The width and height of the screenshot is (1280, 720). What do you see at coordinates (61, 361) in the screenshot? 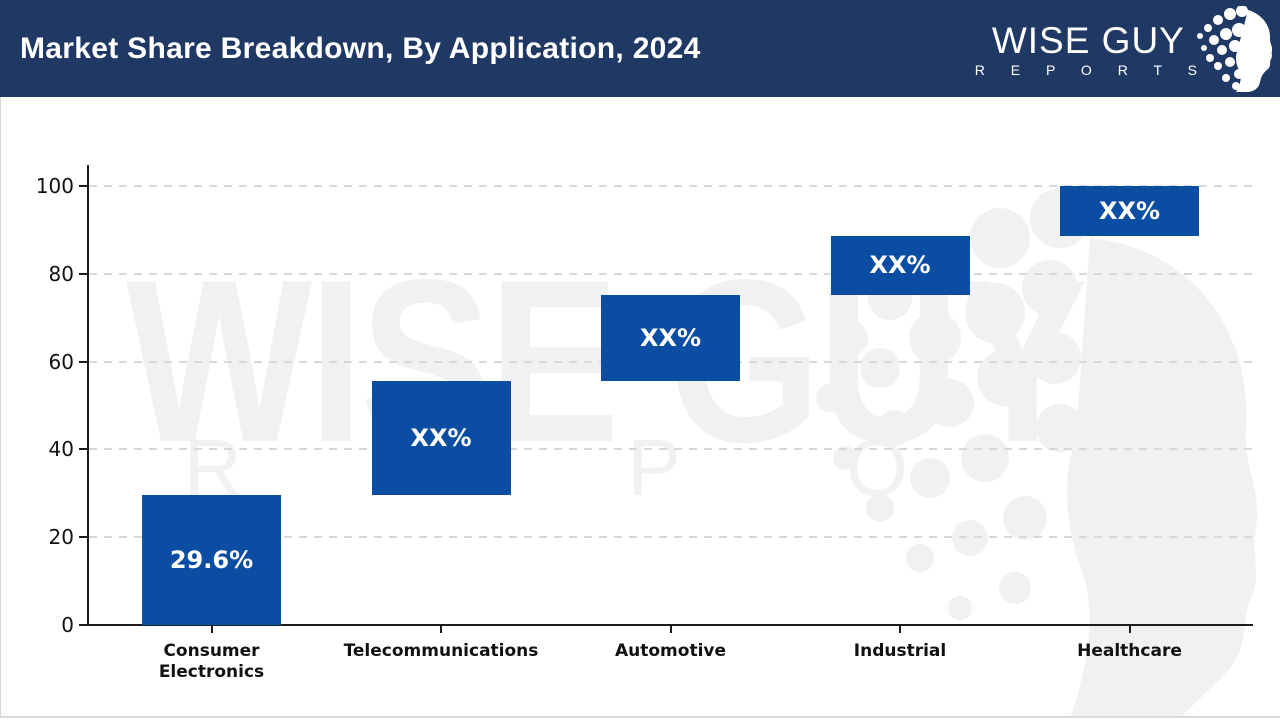
I see `y-axis-tick-label: 60` at bounding box center [61, 361].